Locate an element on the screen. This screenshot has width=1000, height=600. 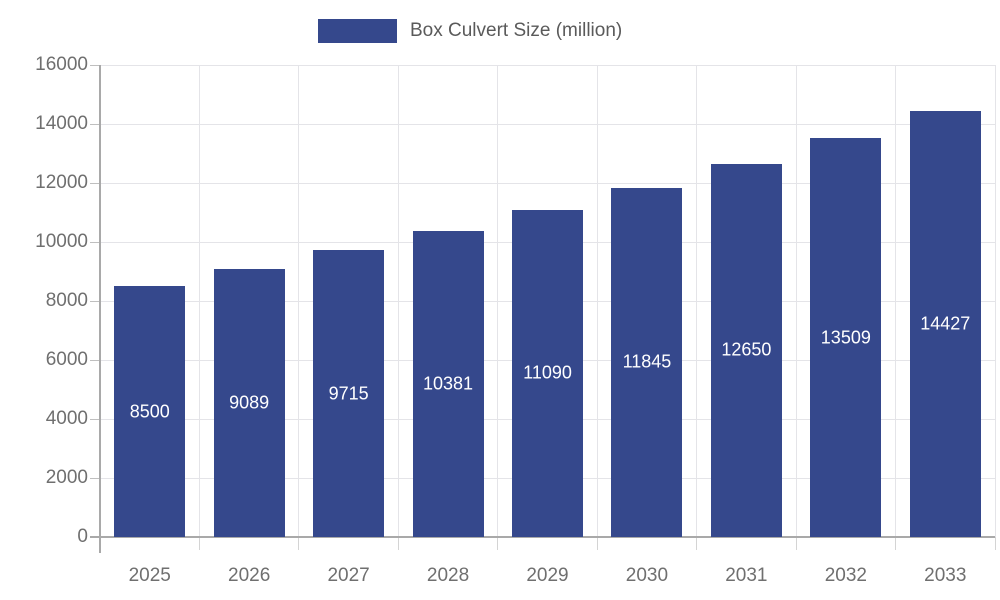
bar-value-label: 11090 is located at coordinates (547, 372).